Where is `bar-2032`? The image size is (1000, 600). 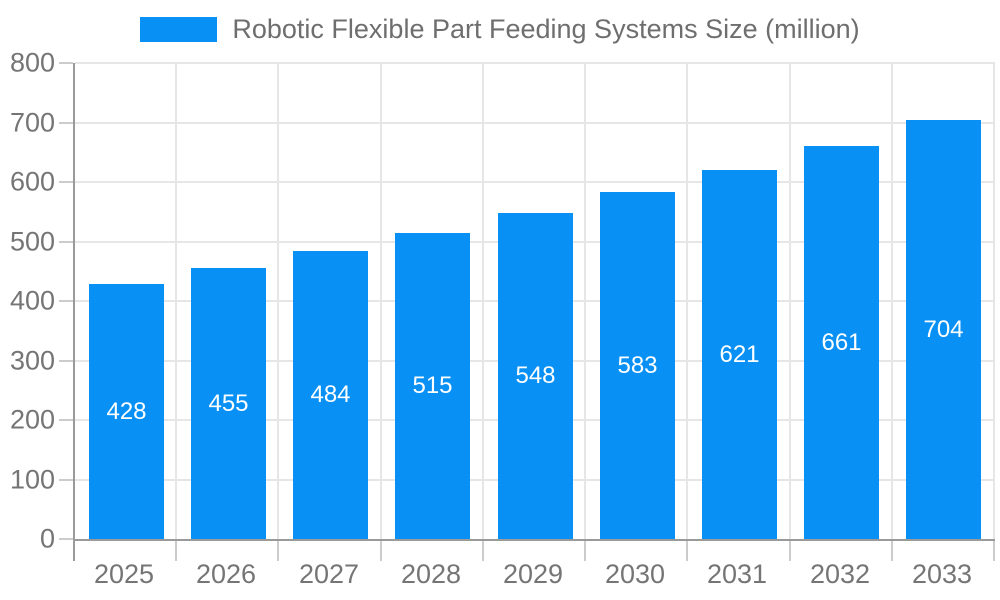
bar-2032 is located at coordinates (841, 342).